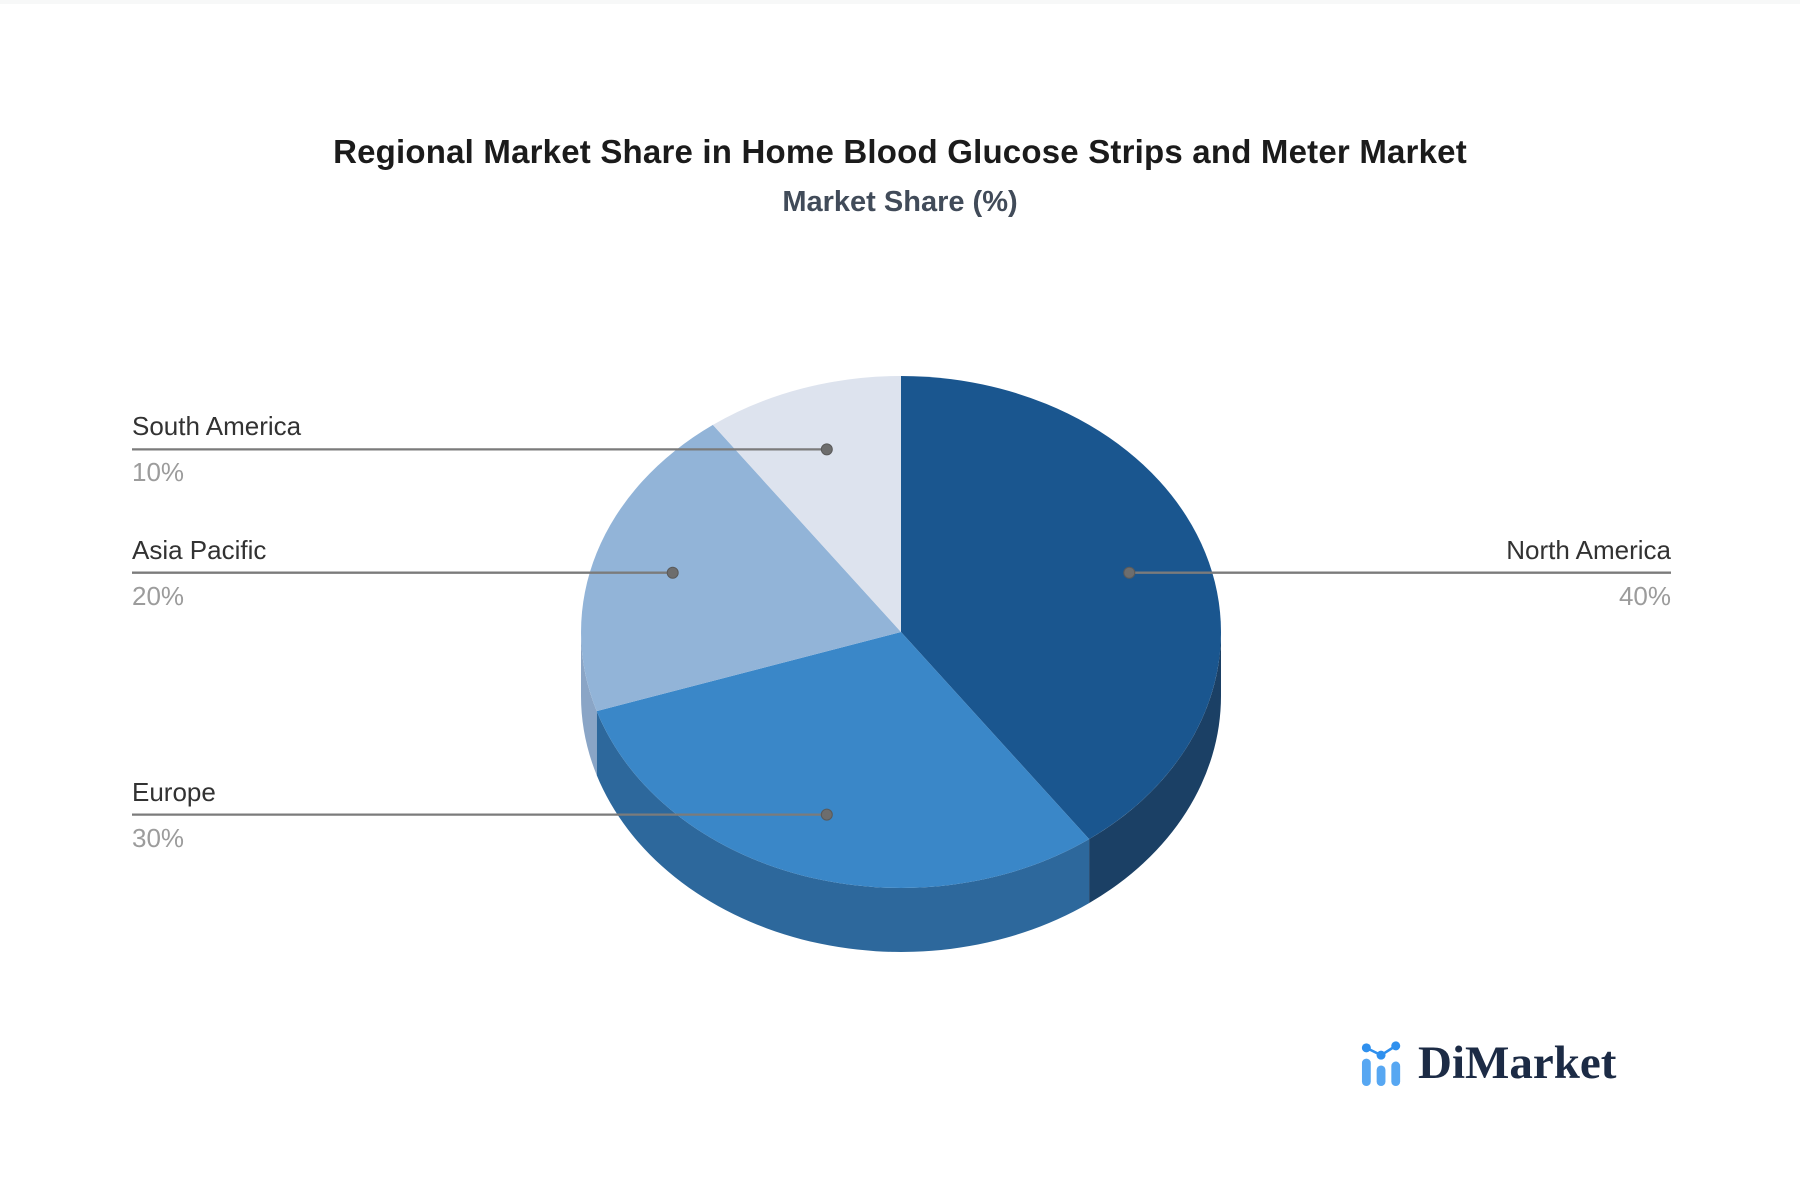  I want to click on callout-value: 20%, so click(158, 595).